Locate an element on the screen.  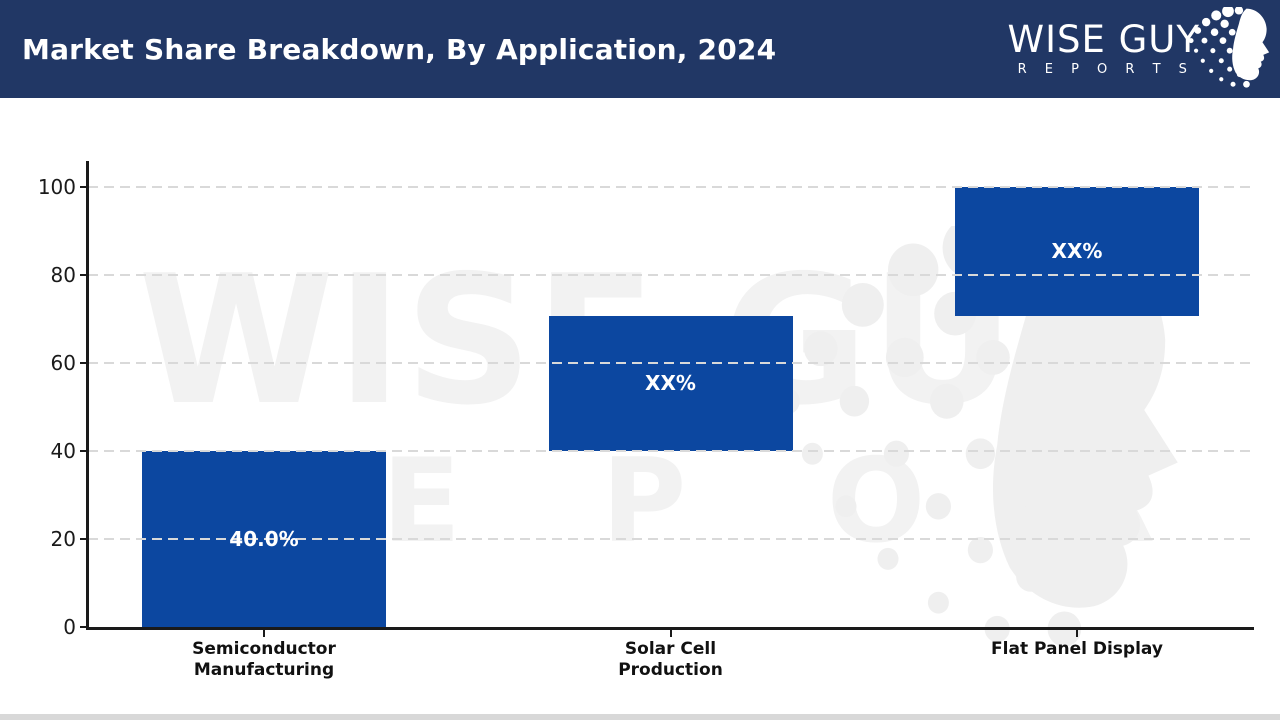
logo-subtext: R E P O R T S is located at coordinates (1105, 69).